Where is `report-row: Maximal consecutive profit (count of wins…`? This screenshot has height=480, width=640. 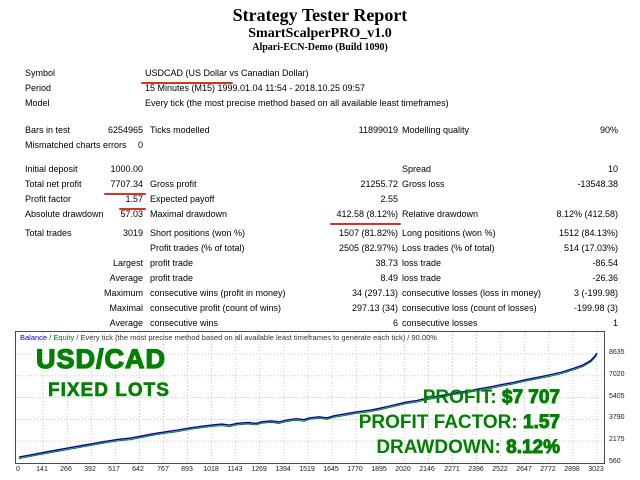 report-row: Maximal consecutive profit (count of wins… is located at coordinates (320, 308).